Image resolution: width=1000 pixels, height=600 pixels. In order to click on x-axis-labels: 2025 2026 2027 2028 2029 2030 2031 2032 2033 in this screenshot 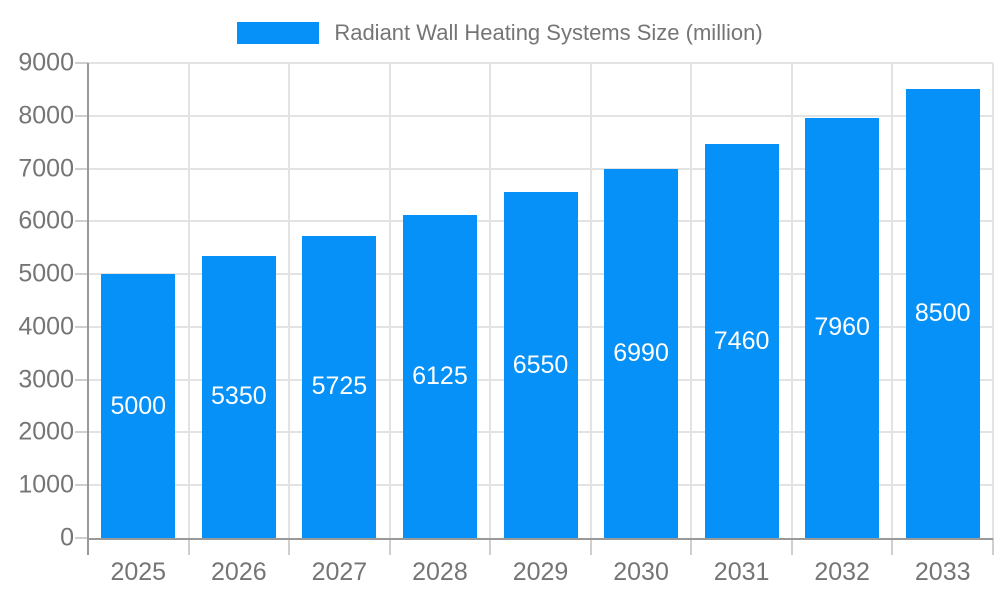, I will do `click(540, 574)`.